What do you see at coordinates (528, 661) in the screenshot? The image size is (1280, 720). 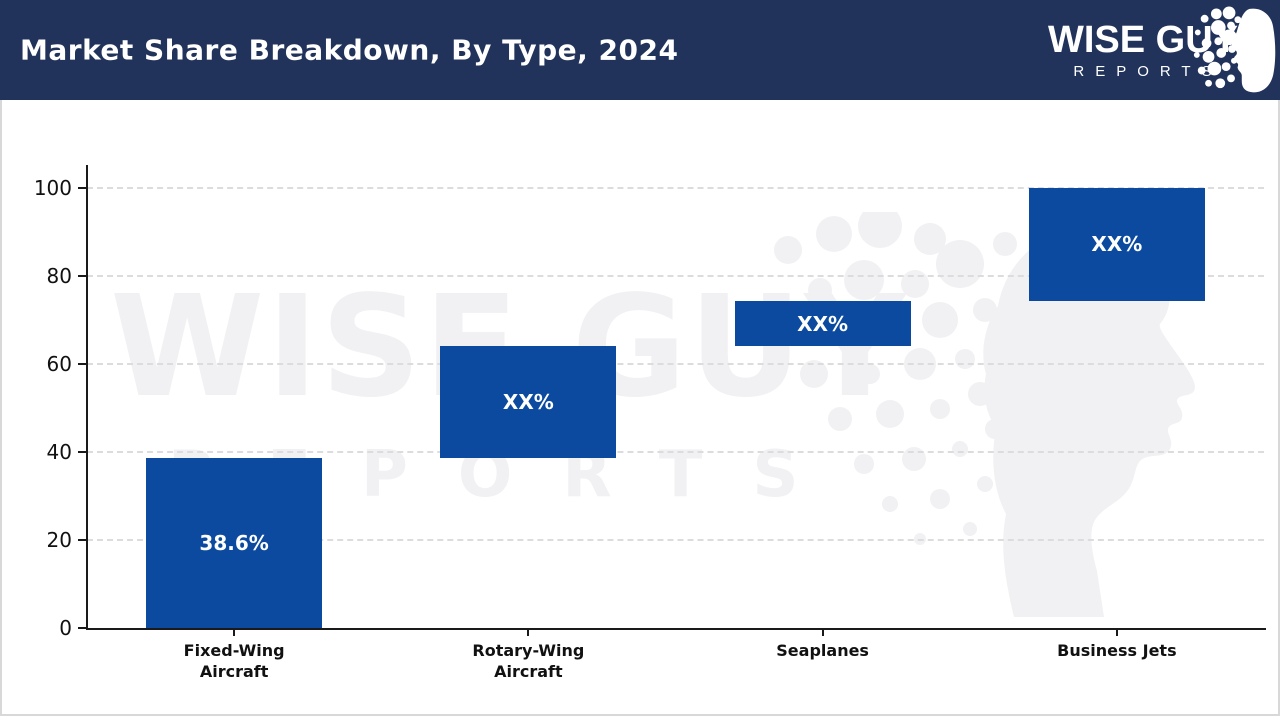 I see `x-category-label: Rotary-Wing Aircraft` at bounding box center [528, 661].